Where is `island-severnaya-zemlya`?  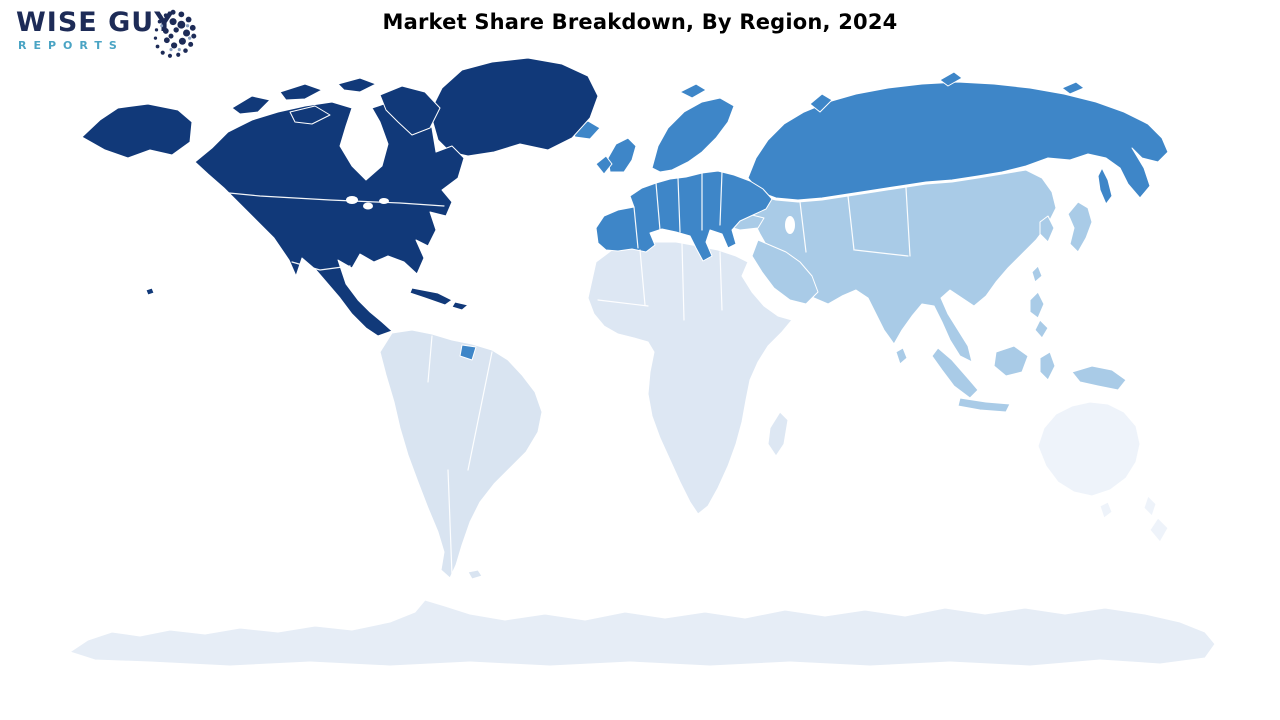 island-severnaya-zemlya is located at coordinates (951, 79).